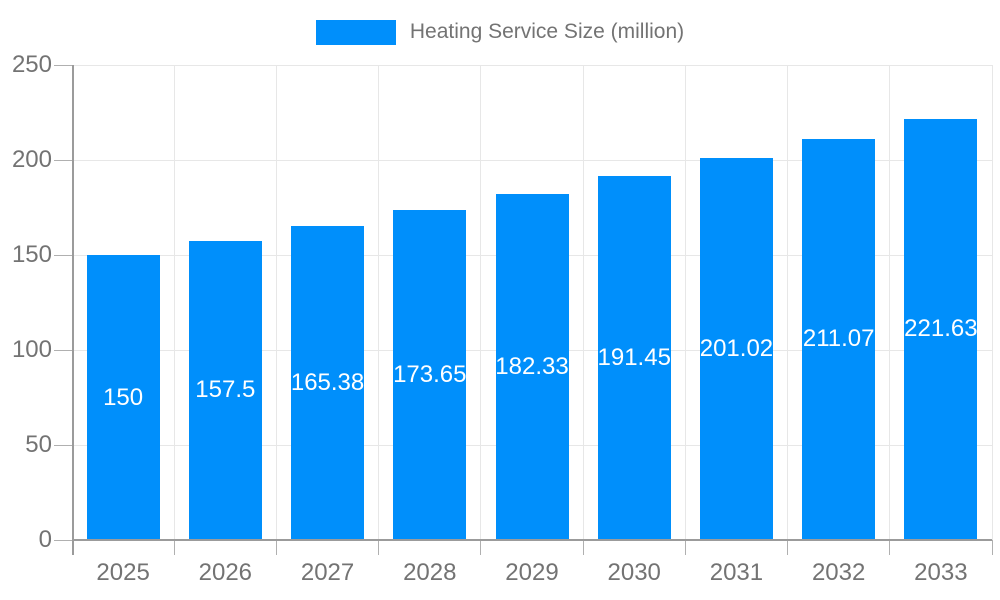 This screenshot has height=600, width=1000. Describe the element at coordinates (355, 32) in the screenshot. I see `legend-swatch` at that location.